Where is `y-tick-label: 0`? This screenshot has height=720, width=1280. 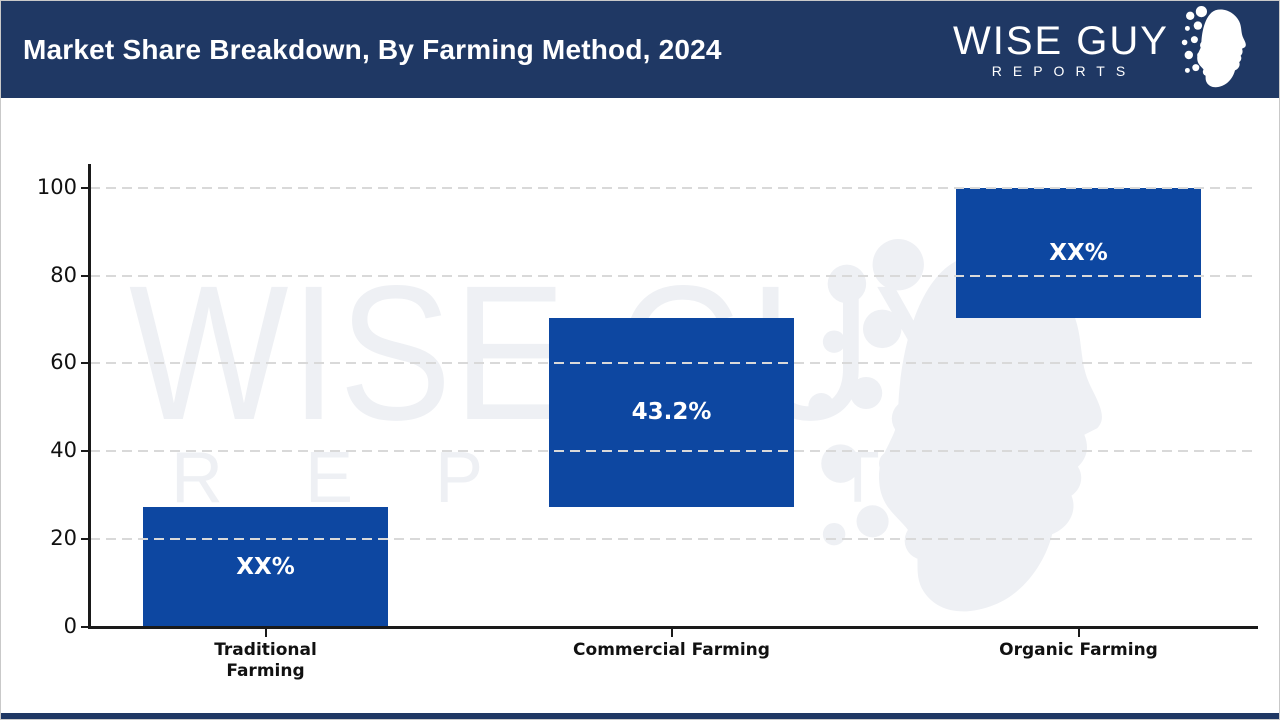 y-tick-label: 0 is located at coordinates (70, 625).